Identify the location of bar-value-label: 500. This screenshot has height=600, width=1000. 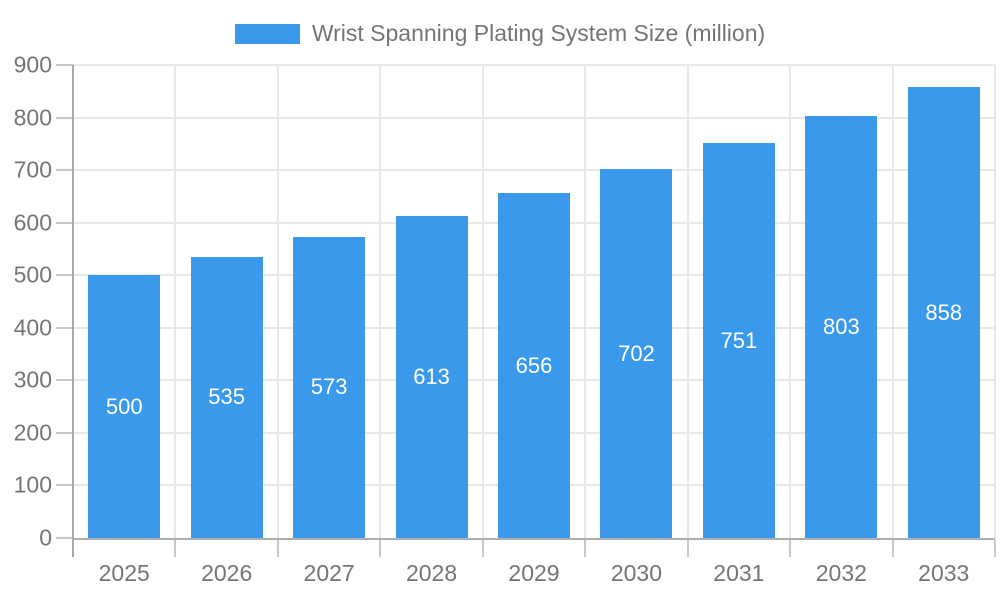
(124, 406).